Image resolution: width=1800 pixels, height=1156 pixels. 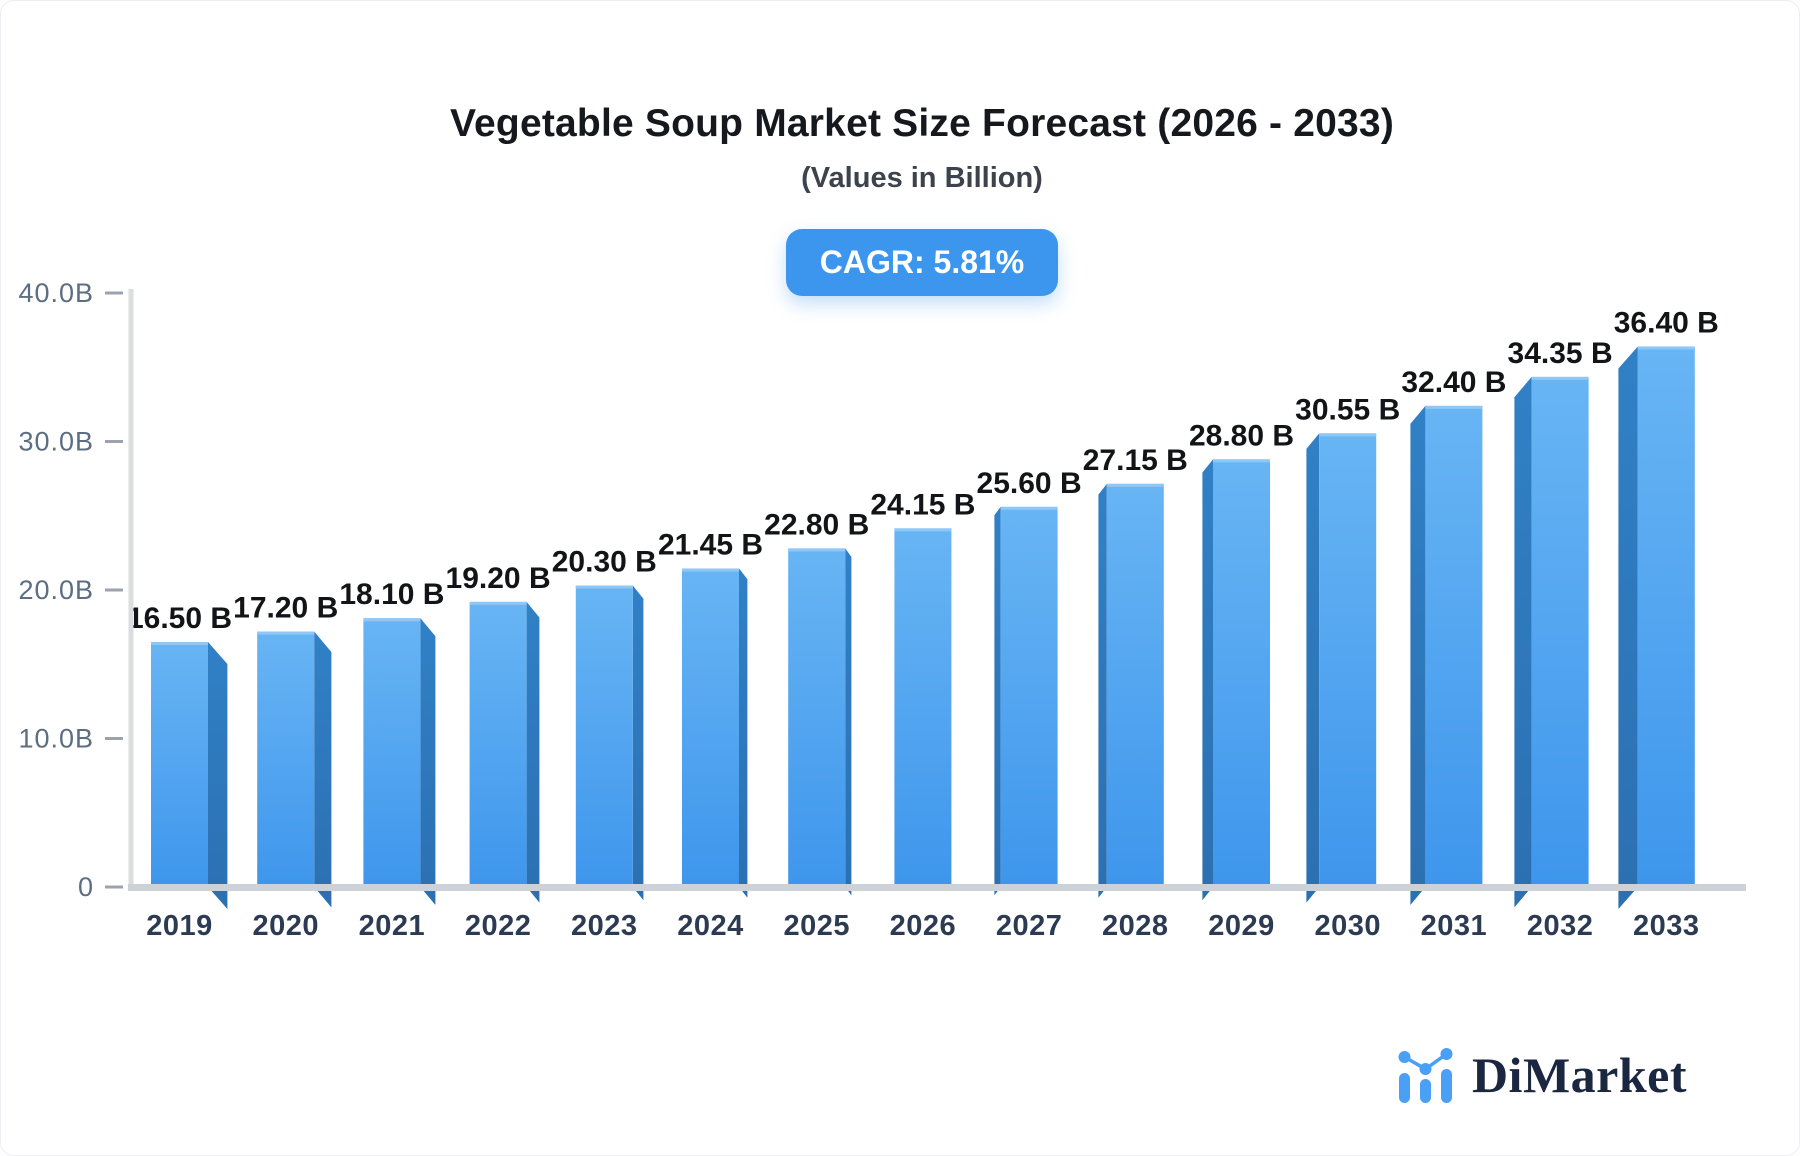 I want to click on bar-value-label: 28.80 B, so click(x=1241, y=435).